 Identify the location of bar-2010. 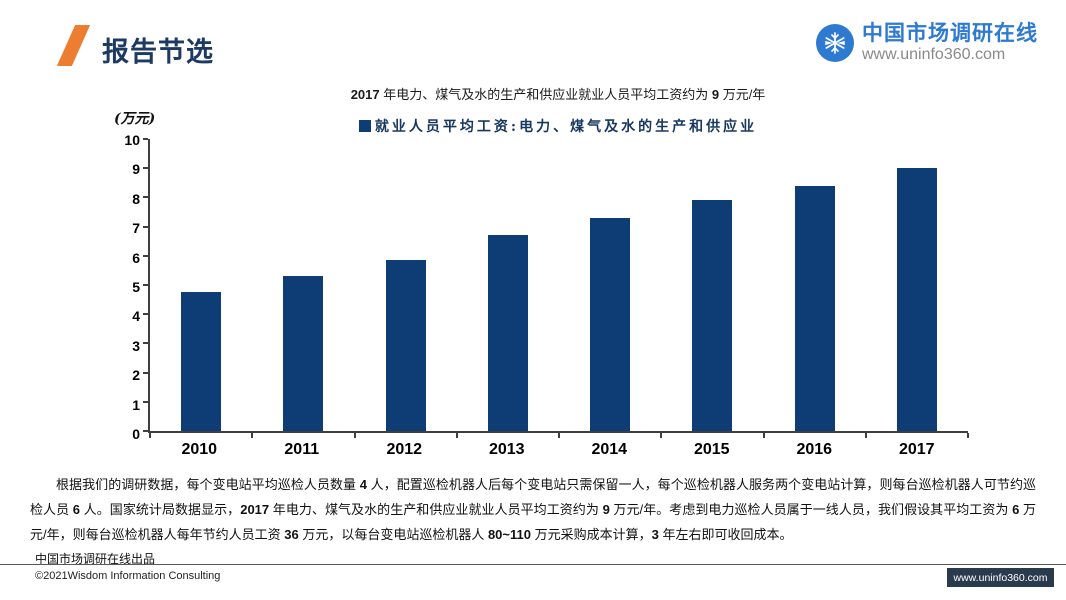
(201, 361).